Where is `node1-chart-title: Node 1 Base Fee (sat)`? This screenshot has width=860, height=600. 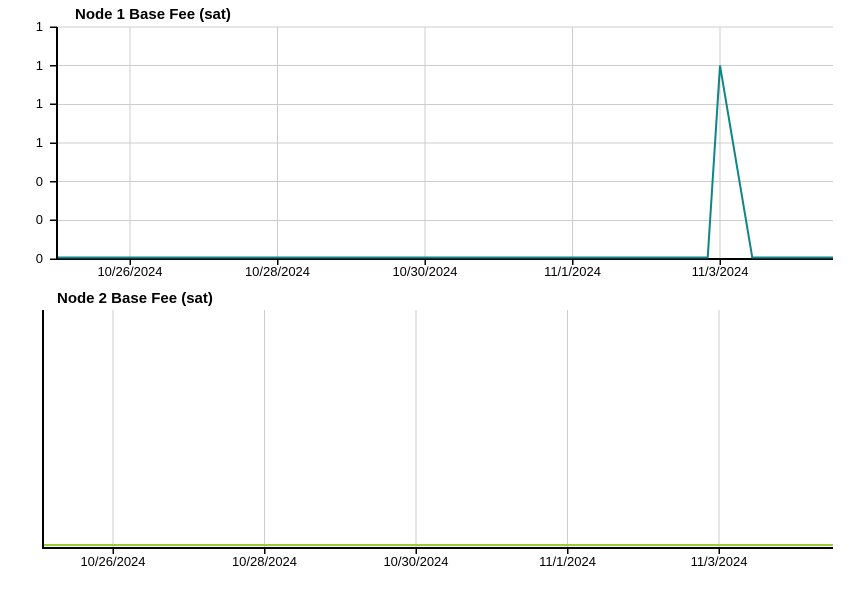
node1-chart-title: Node 1 Base Fee (sat) is located at coordinates (153, 14).